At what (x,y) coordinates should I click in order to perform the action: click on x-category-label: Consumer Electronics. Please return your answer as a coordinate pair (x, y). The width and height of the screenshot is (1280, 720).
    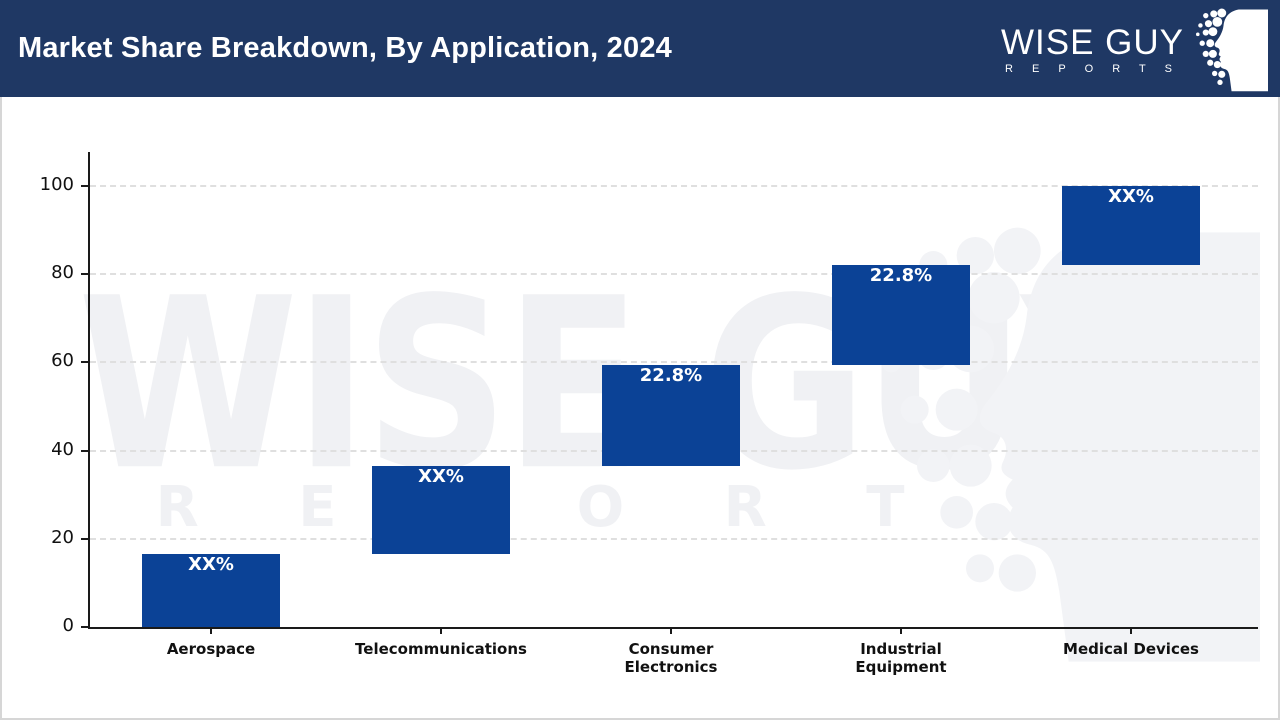
    Looking at the image, I should click on (671, 658).